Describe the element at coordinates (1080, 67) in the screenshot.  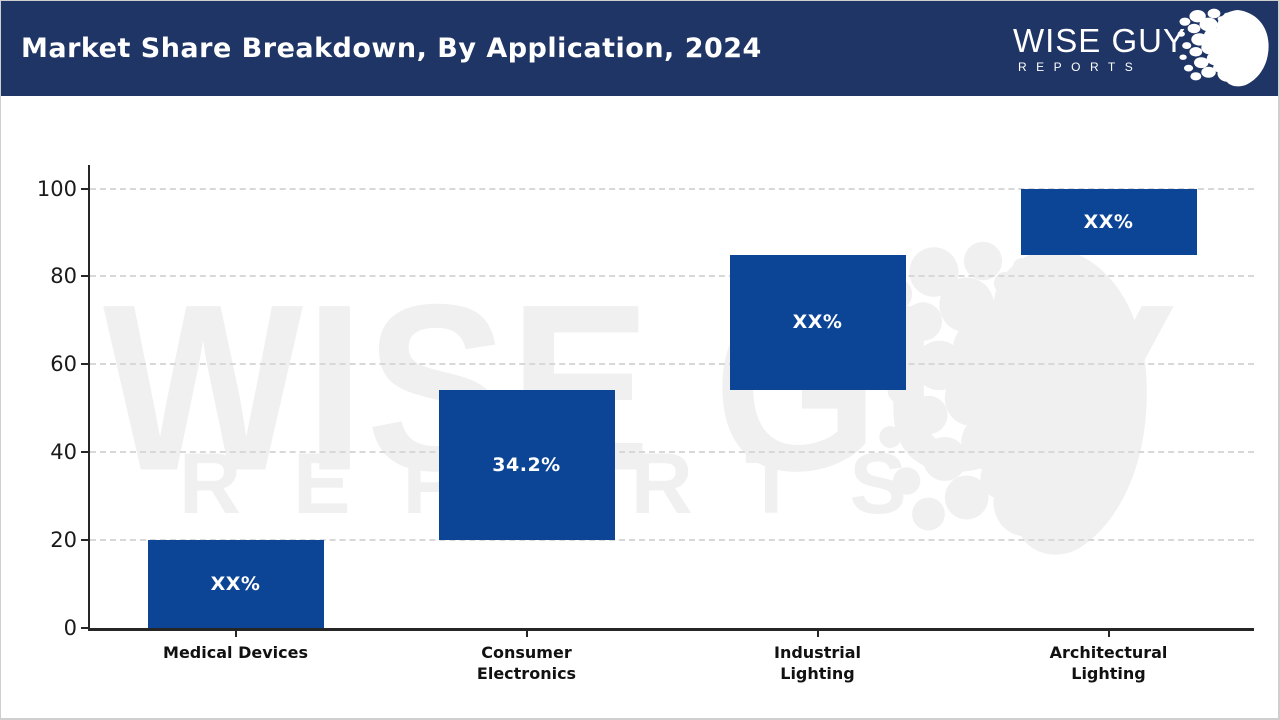
I see `logo-subtitle: REPORTS` at that location.